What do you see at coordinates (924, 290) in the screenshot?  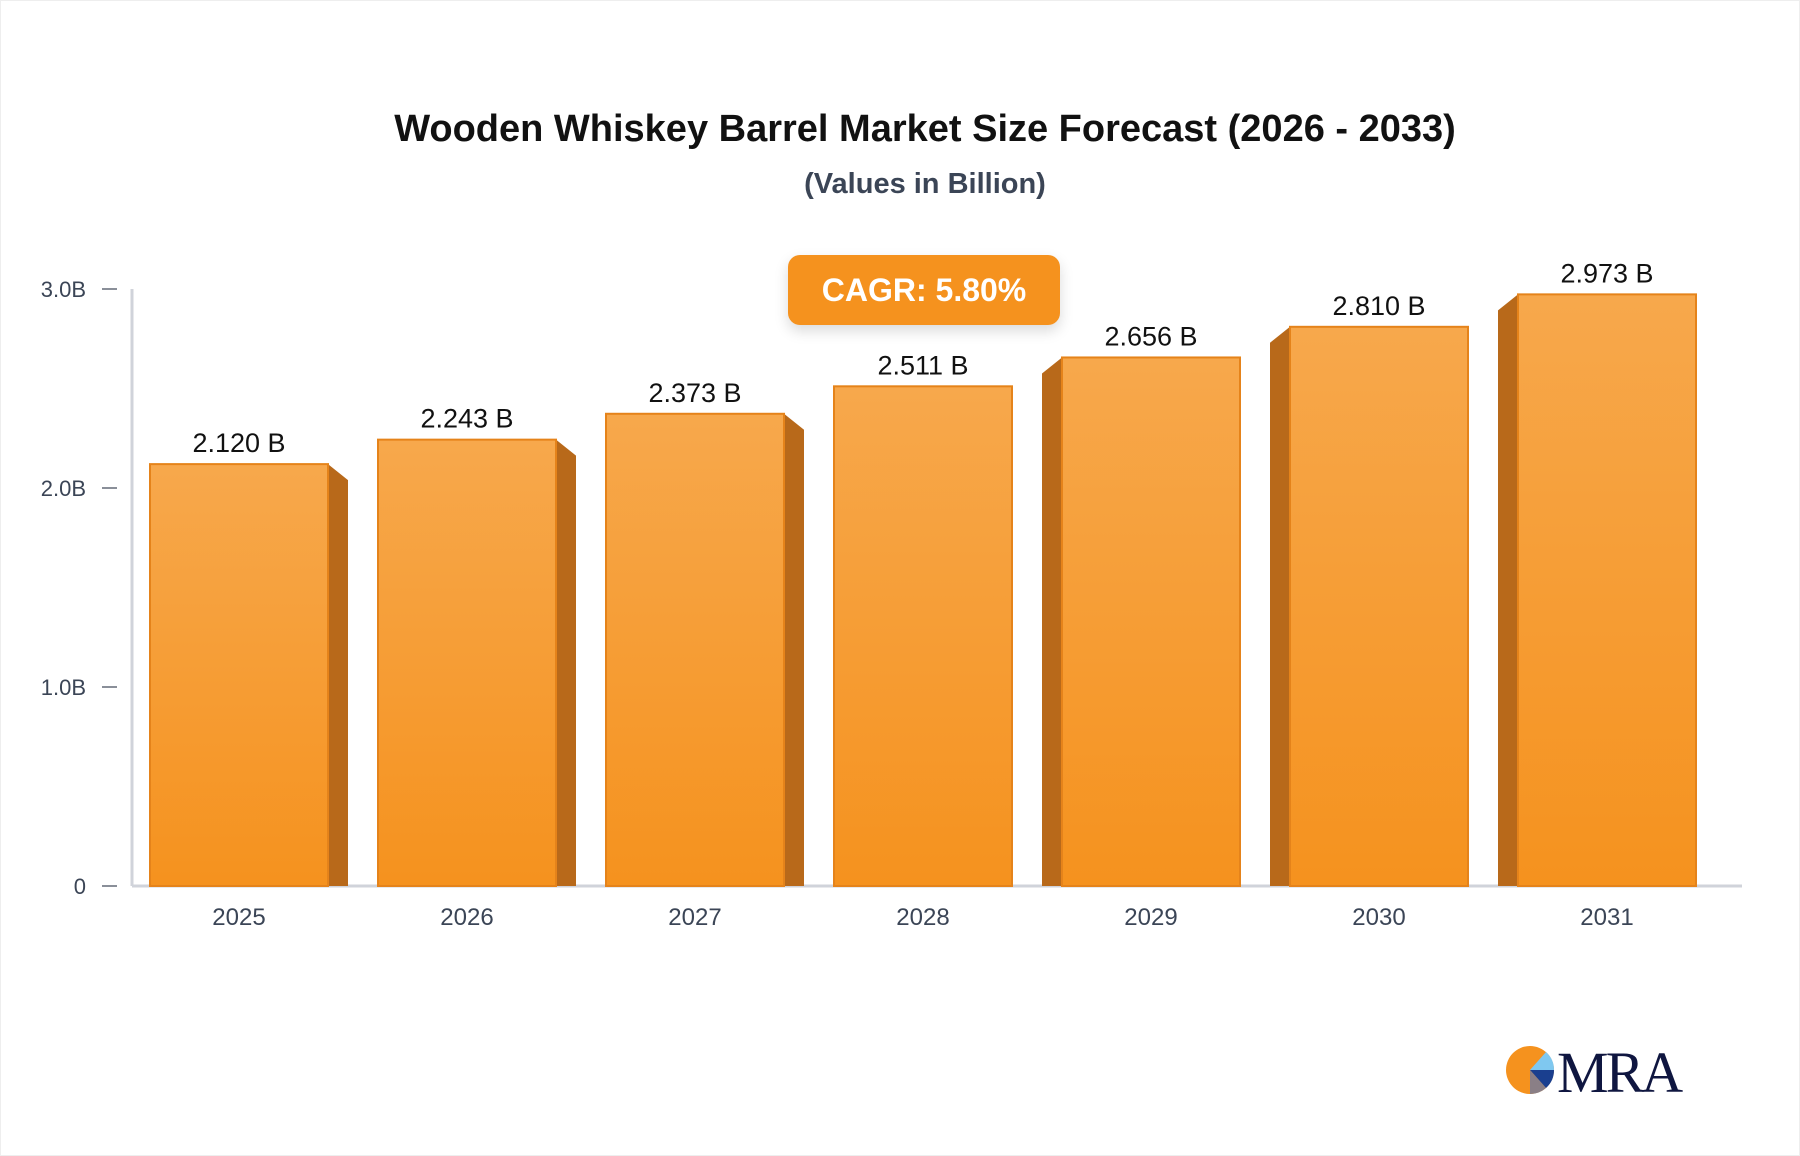 I see `cagr-badge: CAGR: 5.80%` at bounding box center [924, 290].